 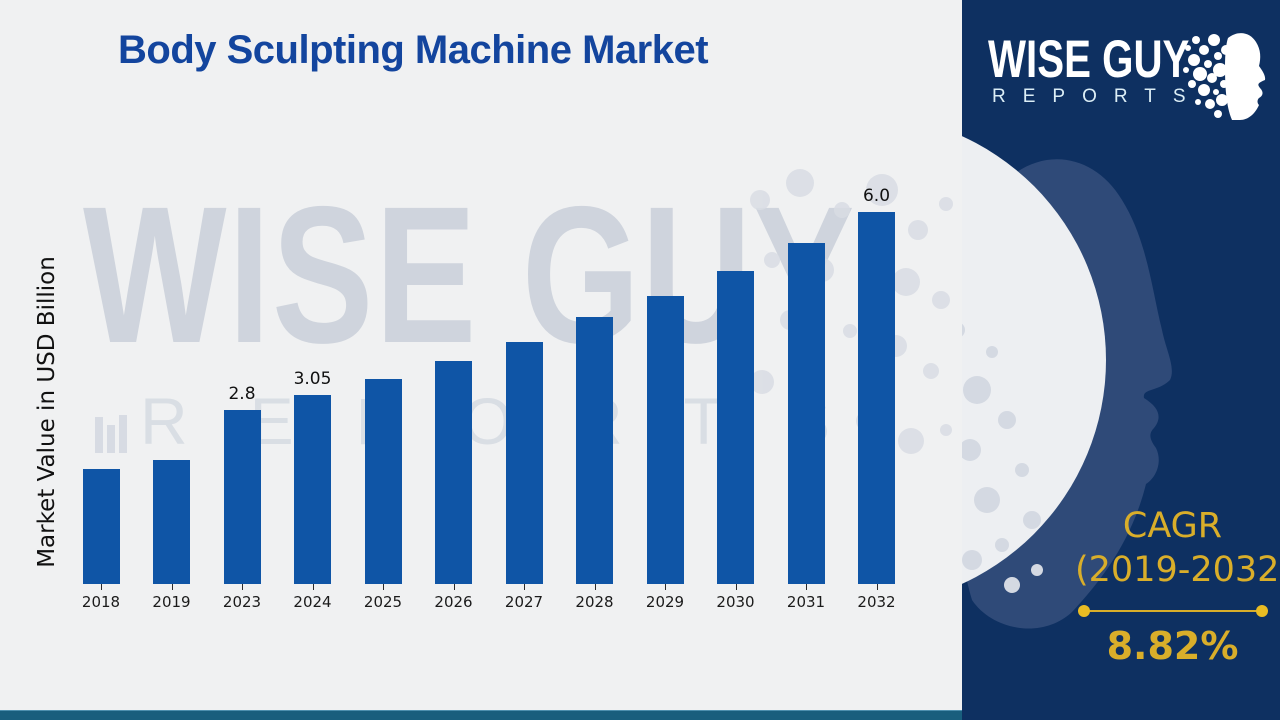 What do you see at coordinates (242, 602) in the screenshot?
I see `x-tick-label: 2023` at bounding box center [242, 602].